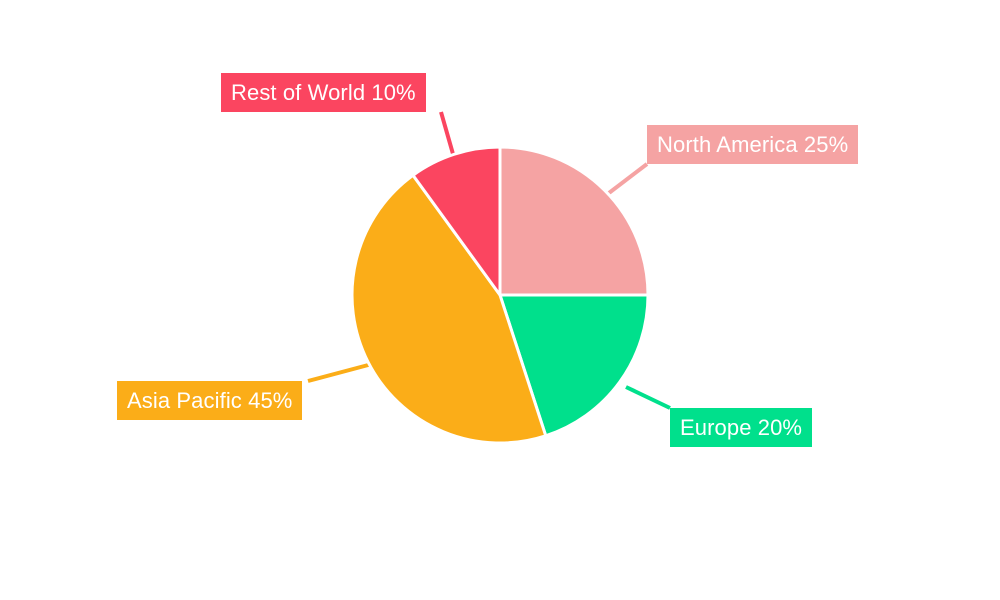 Image resolution: width=1000 pixels, height=600 pixels. I want to click on slice-label-rest-of-world: Rest of World 10%, so click(323, 92).